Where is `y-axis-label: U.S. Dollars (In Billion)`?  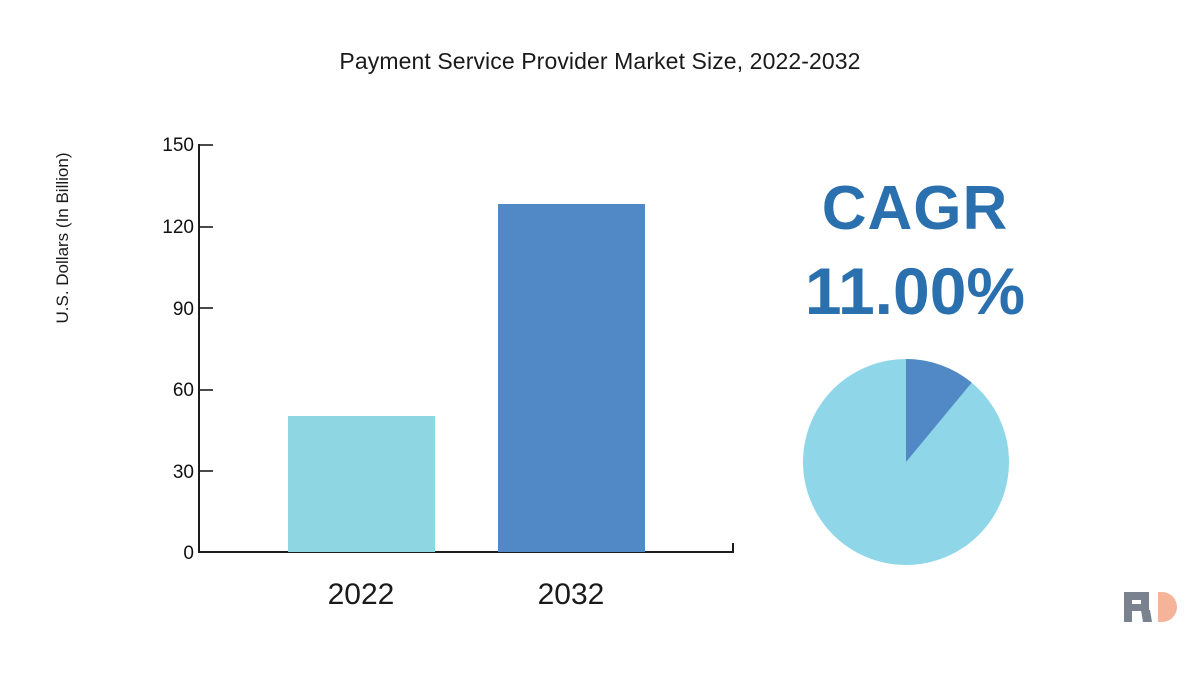
y-axis-label: U.S. Dollars (In Billion) is located at coordinates (62, 238).